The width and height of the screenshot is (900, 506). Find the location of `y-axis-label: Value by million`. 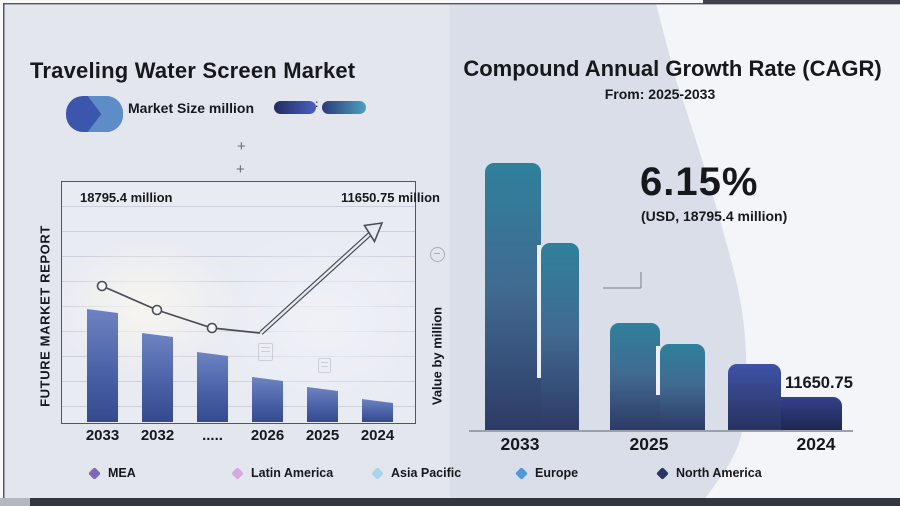

y-axis-label: Value by million is located at coordinates (437, 356).